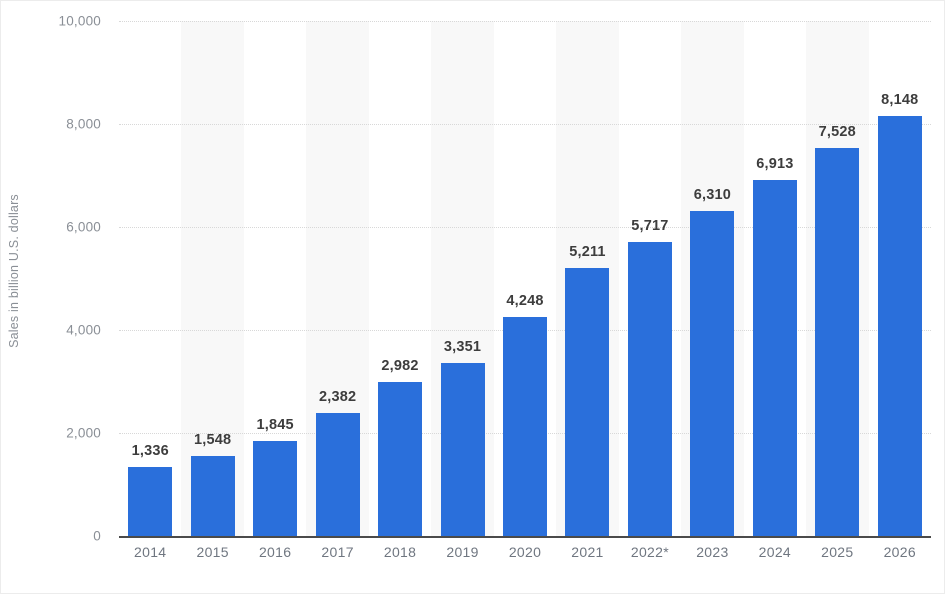  I want to click on column-band, so click(212, 278).